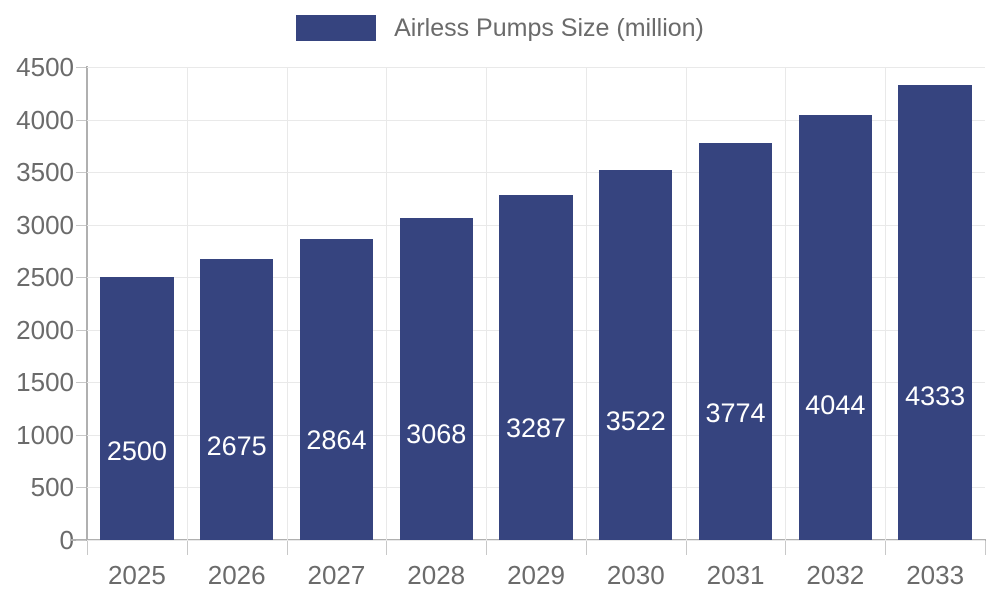 The image size is (1000, 600). I want to click on bar-2029: 3287, so click(536, 367).